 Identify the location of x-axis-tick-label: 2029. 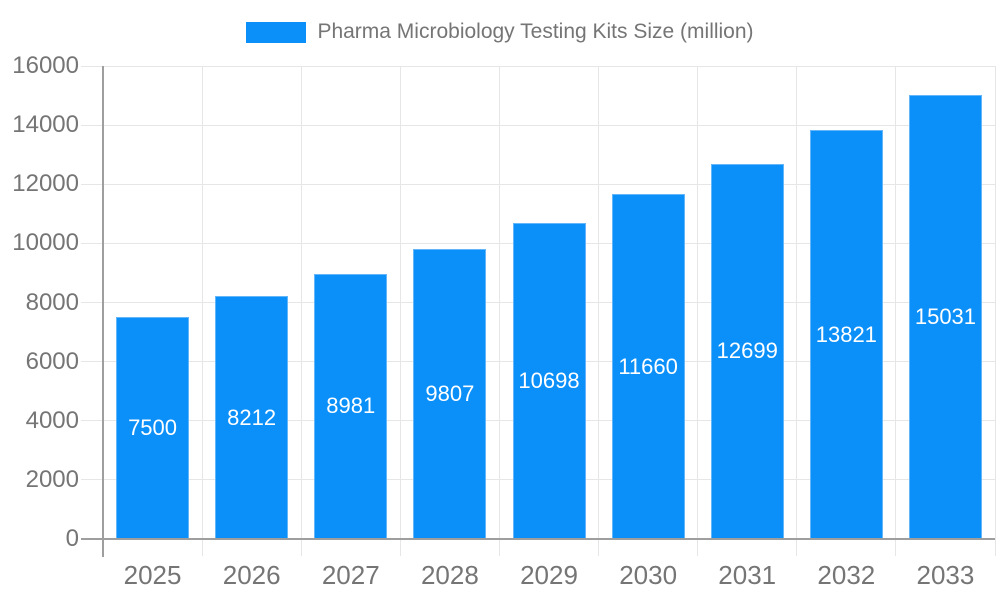
(549, 575).